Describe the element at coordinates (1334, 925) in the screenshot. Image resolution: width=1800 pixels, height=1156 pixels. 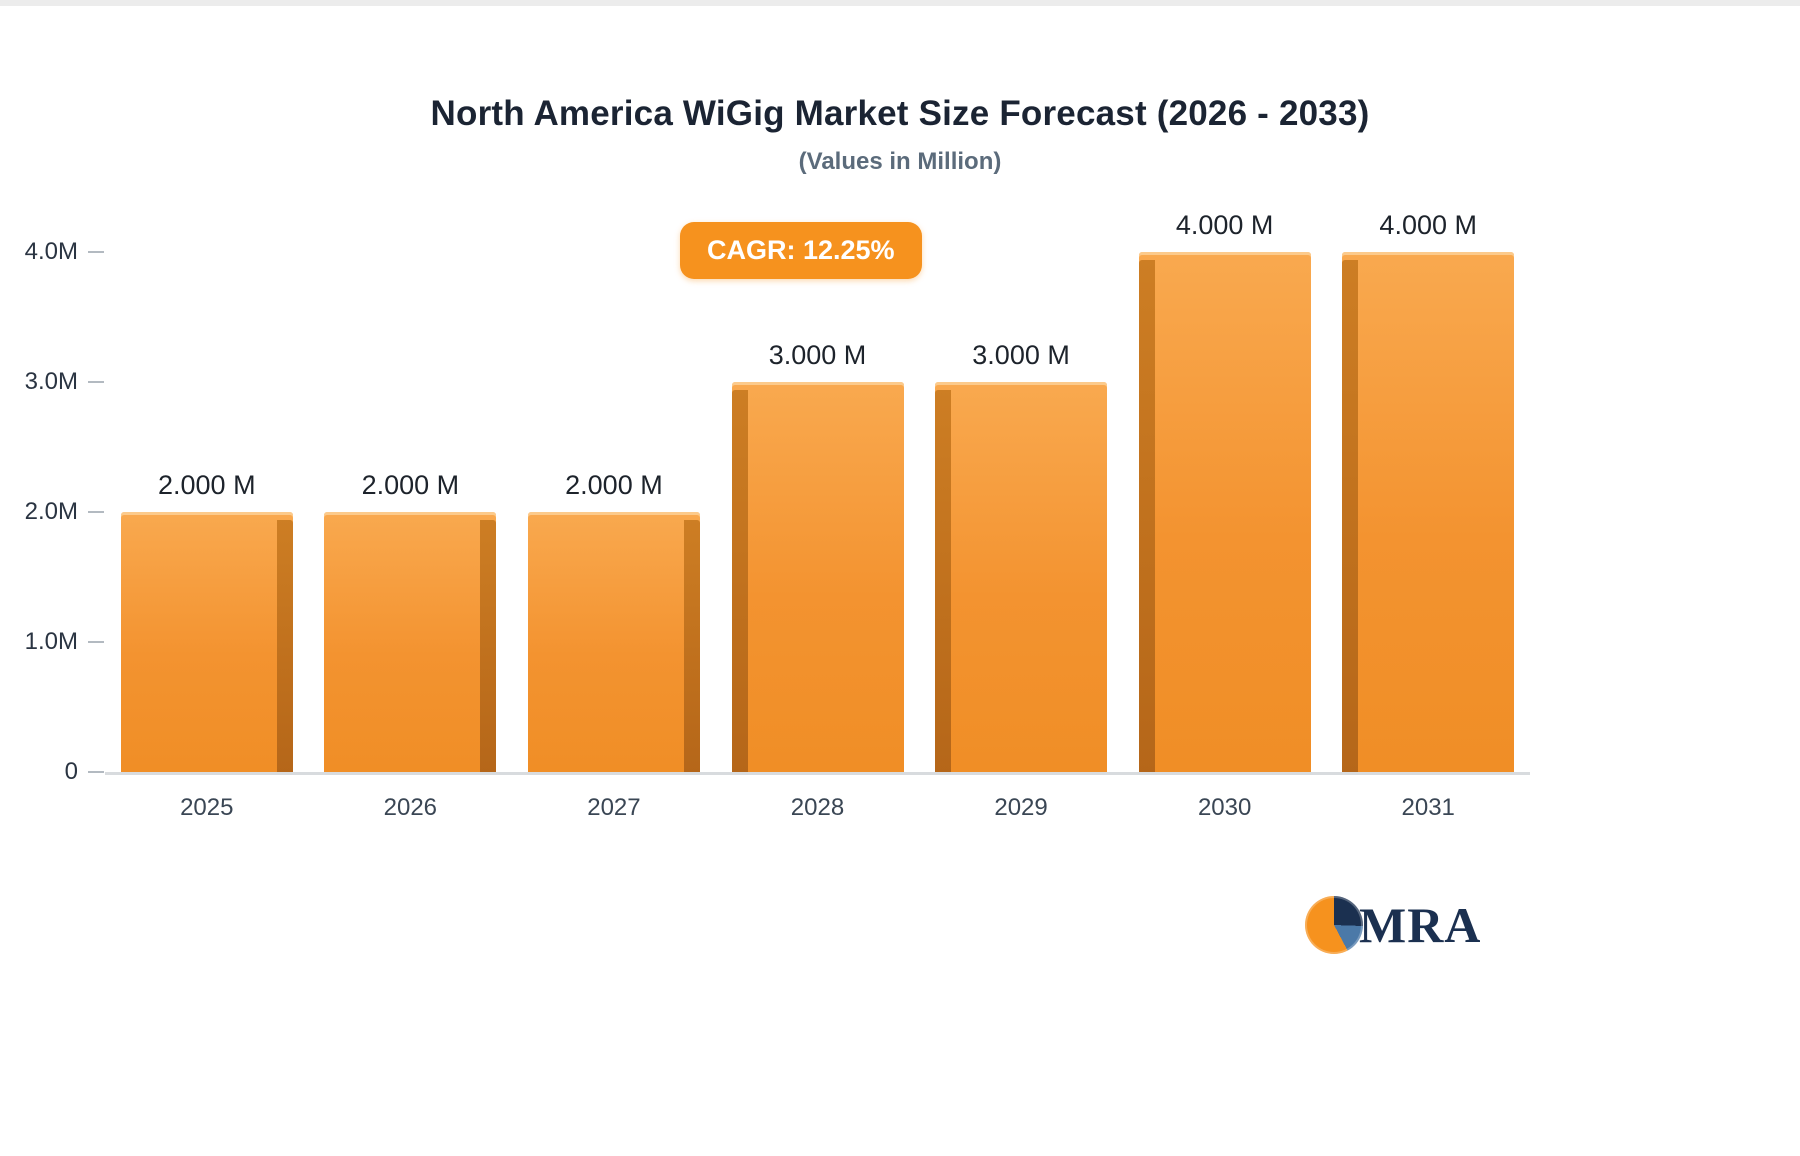
I see `mra-logo-pie-icon` at that location.